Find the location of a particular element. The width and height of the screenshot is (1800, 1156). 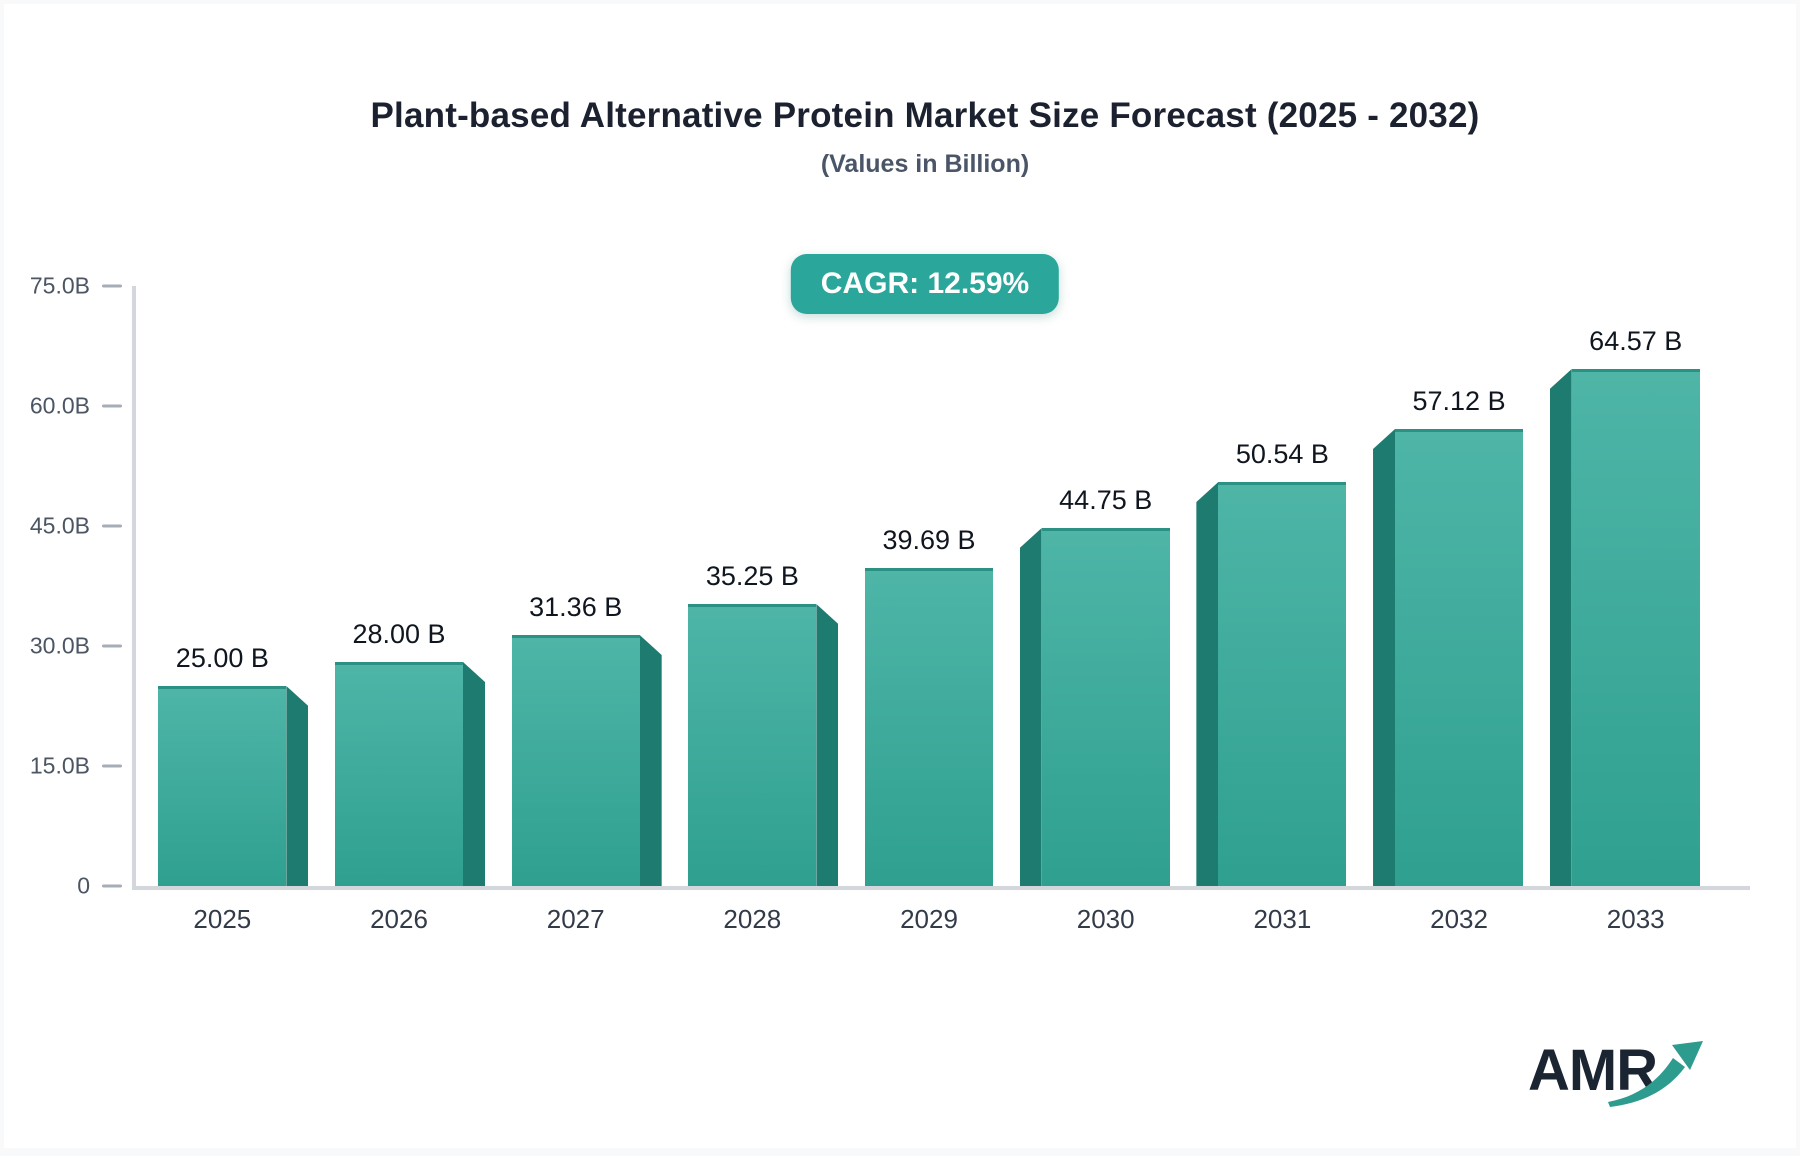

x-year-label-2028: 2028 is located at coordinates (752, 919).